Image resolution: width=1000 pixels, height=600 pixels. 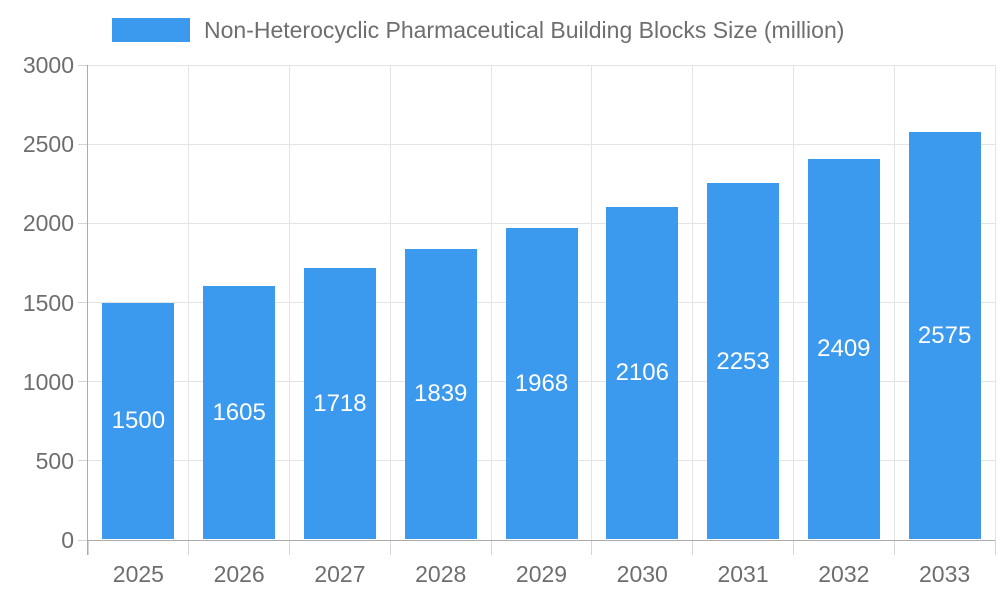 I want to click on x-axis-label: 2029, so click(x=541, y=574).